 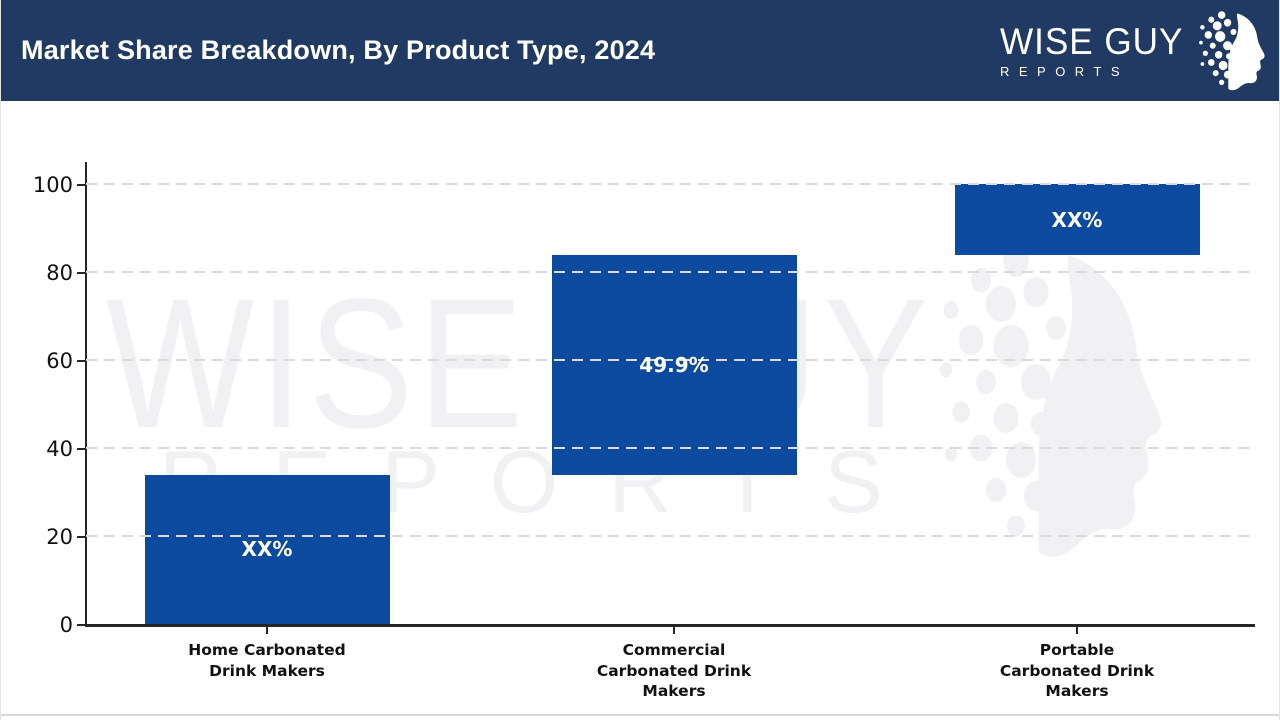 I want to click on bar-commercial-carbonated-drink-makers, so click(x=674, y=365).